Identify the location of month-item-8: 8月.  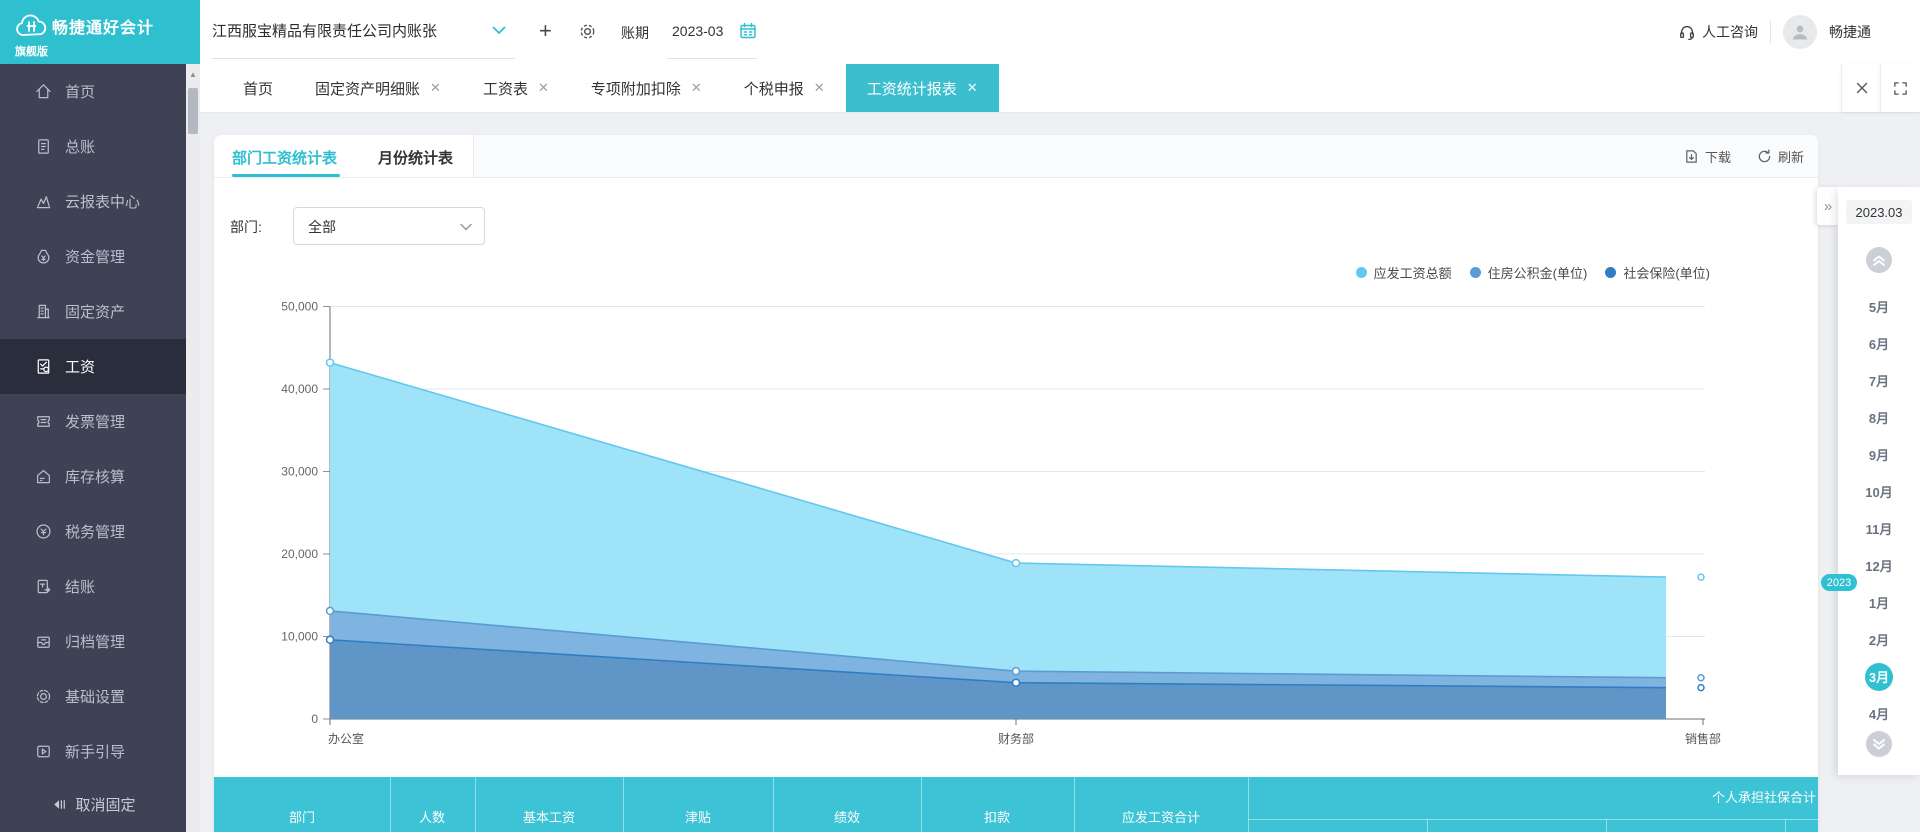
(1879, 417).